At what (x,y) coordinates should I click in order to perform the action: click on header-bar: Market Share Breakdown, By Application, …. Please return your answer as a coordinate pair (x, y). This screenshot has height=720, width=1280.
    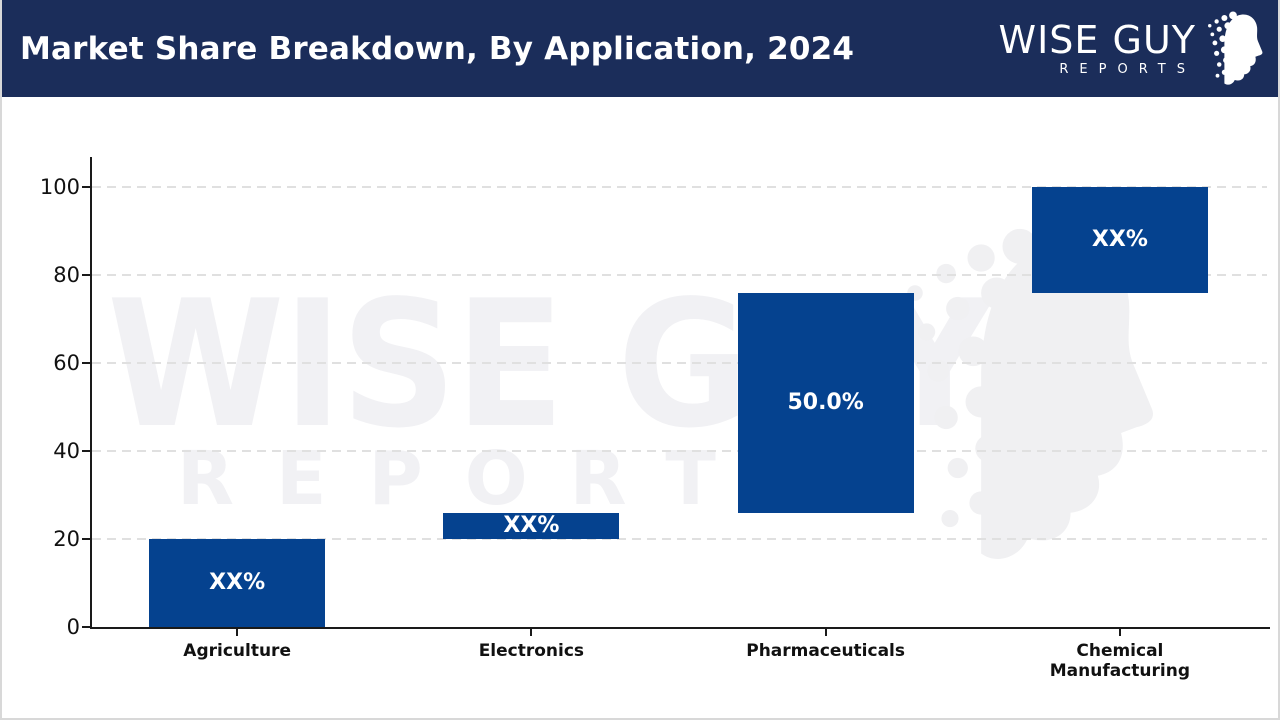
    Looking at the image, I should click on (640, 48).